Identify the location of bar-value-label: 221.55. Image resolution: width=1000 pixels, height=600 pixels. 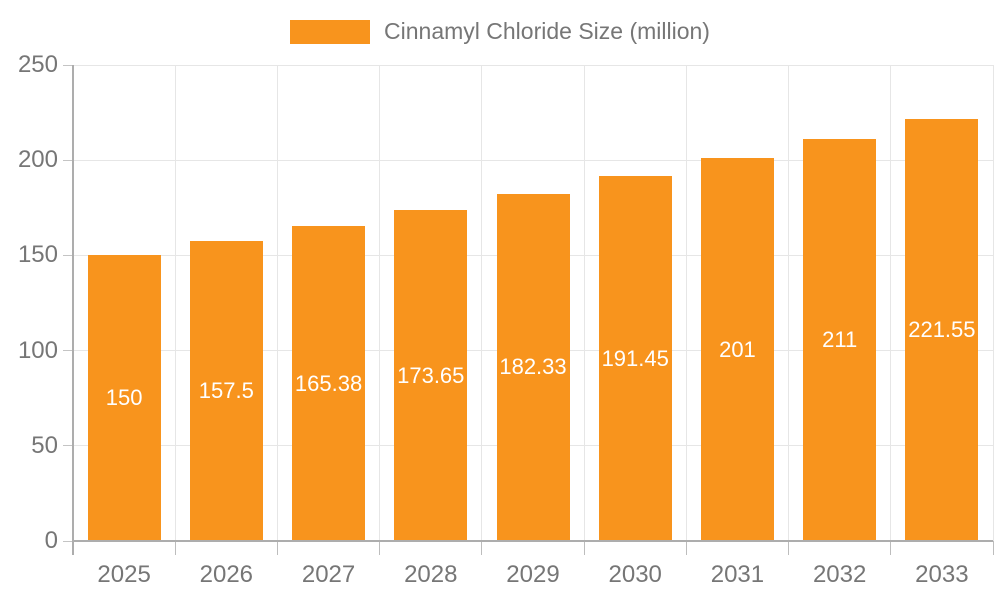
(942, 330).